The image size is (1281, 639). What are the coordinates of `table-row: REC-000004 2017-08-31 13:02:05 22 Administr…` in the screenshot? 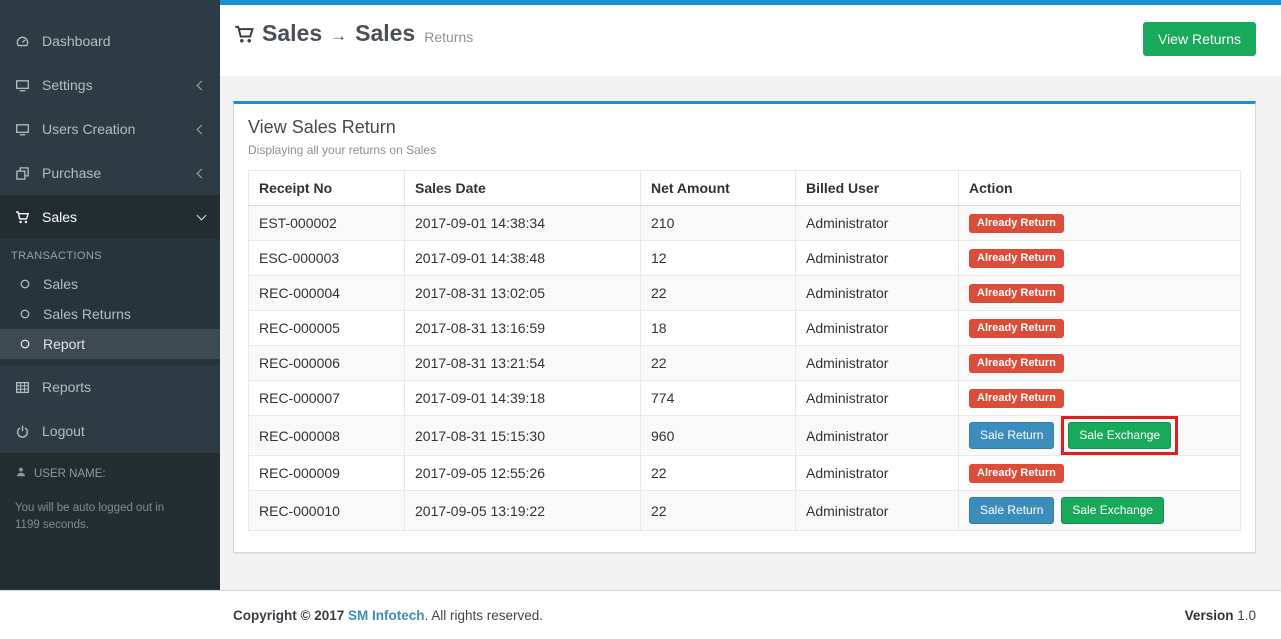 It's located at (744, 293).